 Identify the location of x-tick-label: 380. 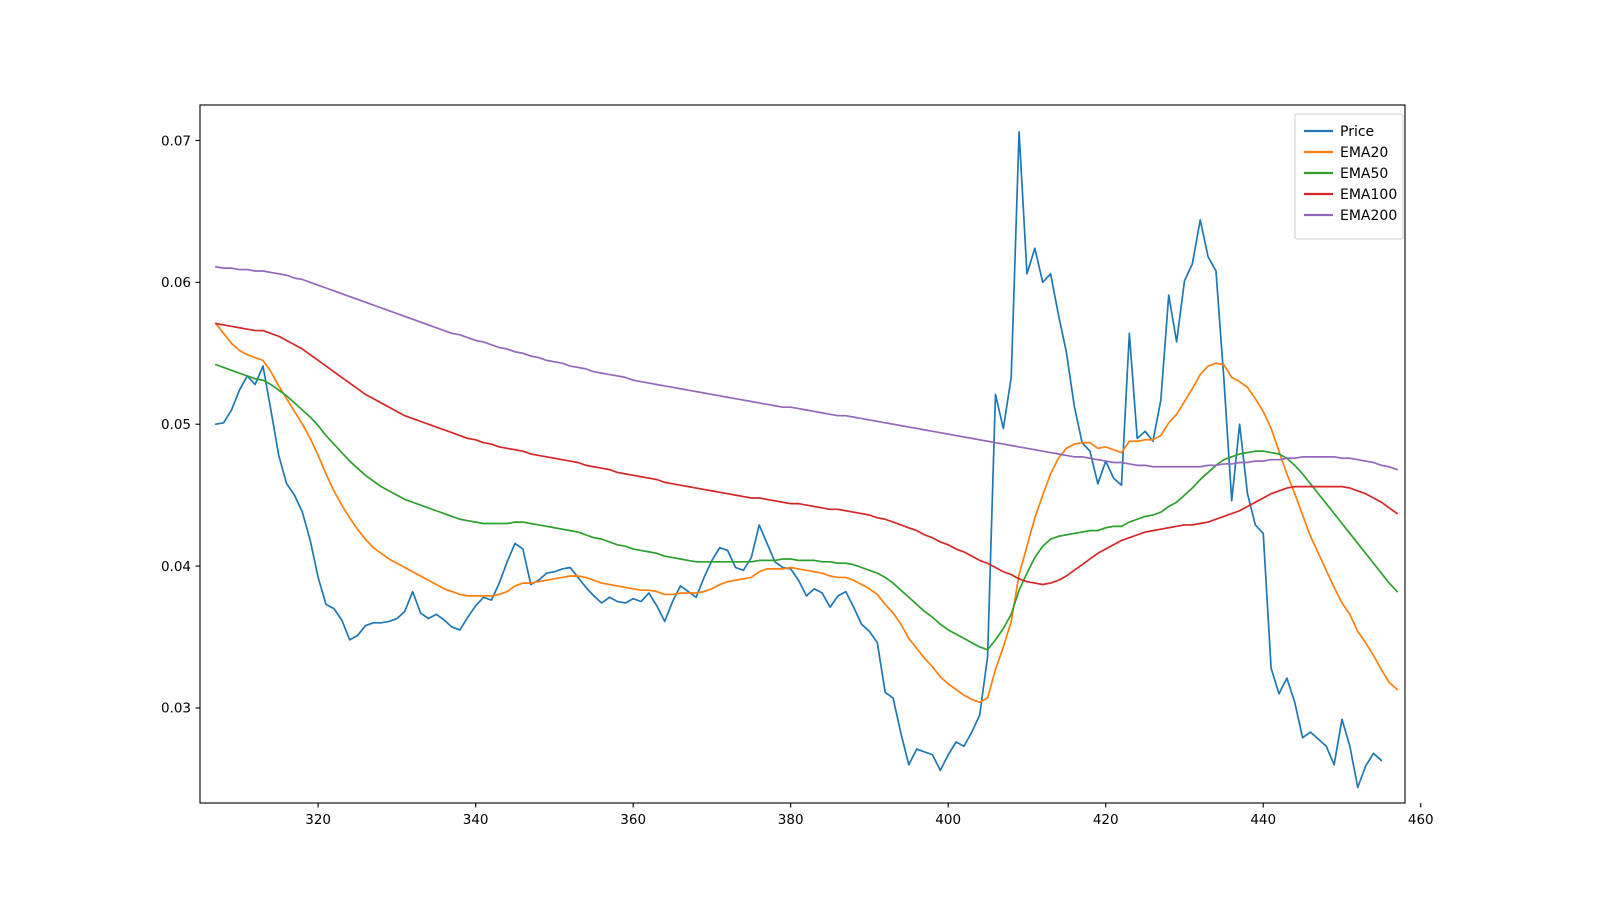
(791, 820).